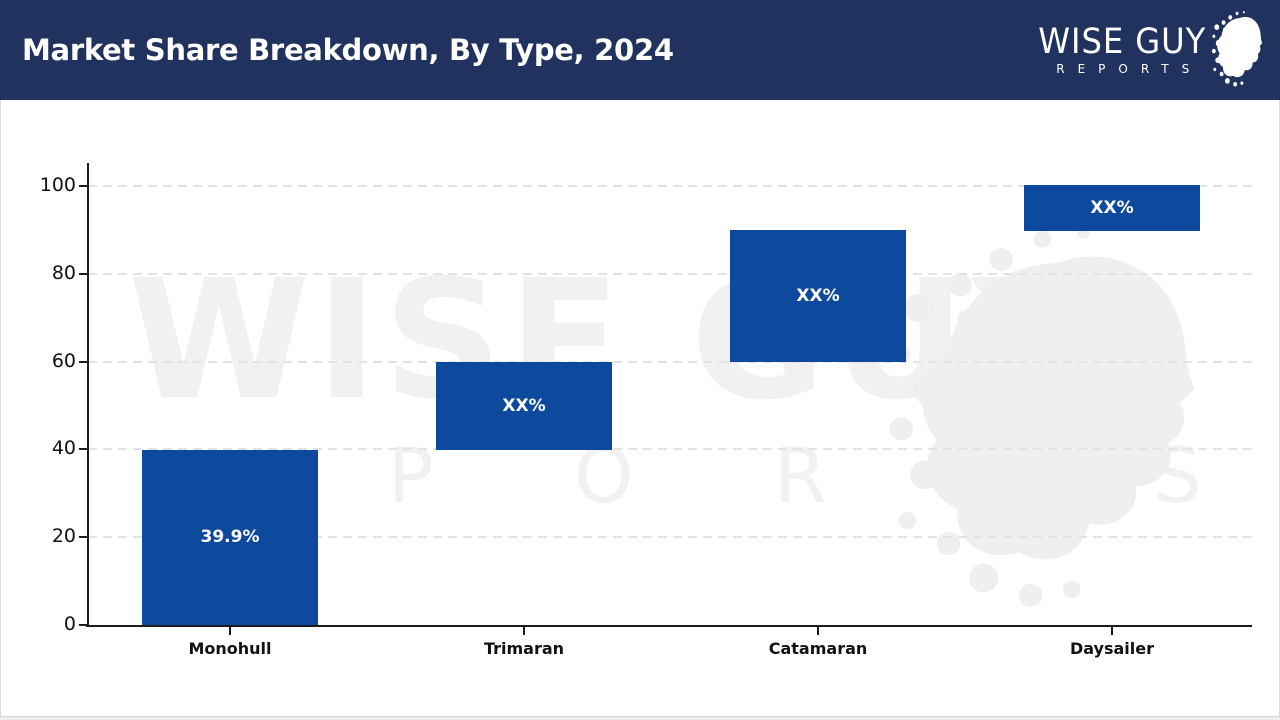 Image resolution: width=1280 pixels, height=720 pixels. Describe the element at coordinates (1122, 41) in the screenshot. I see `logo-wordmark-line1: WISE GUY` at that location.